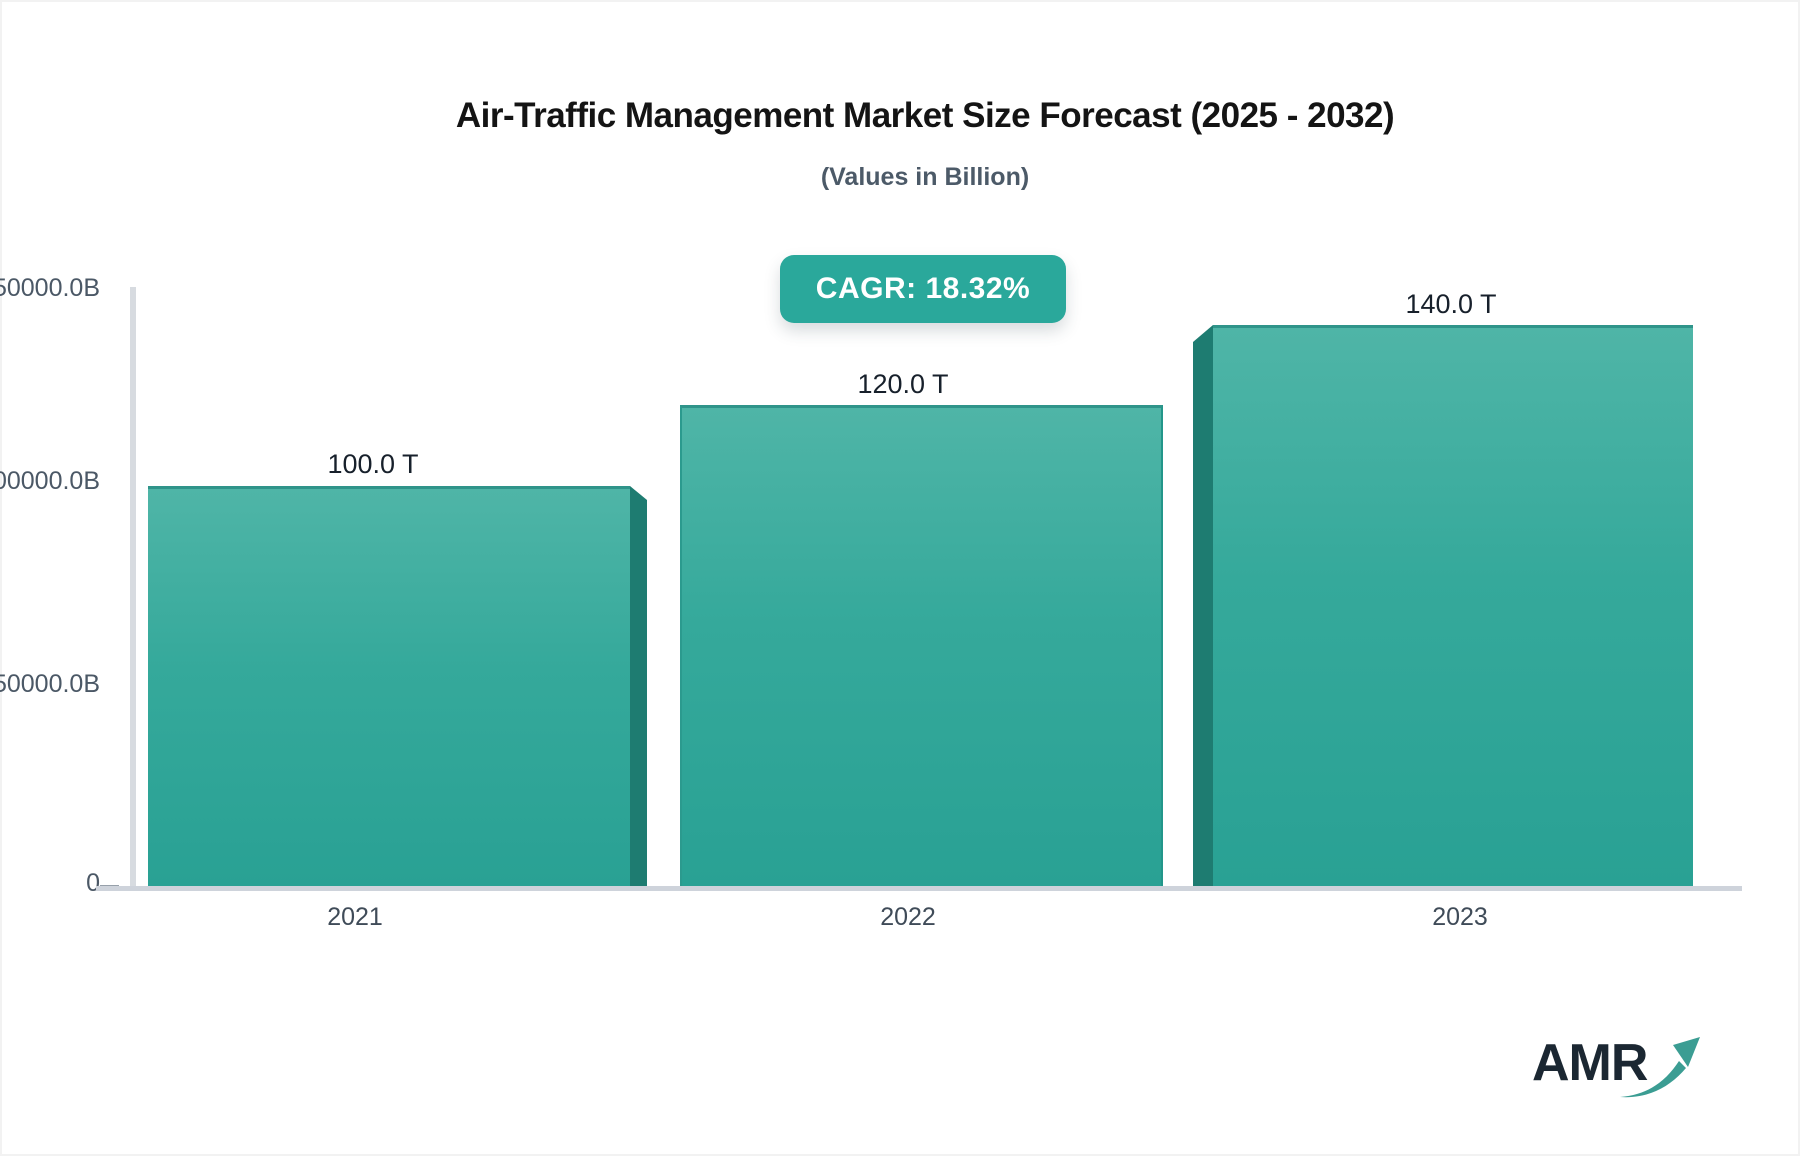  Describe the element at coordinates (50, 684) in the screenshot. I see `y-tick-label-50000: 50000.0B` at that location.